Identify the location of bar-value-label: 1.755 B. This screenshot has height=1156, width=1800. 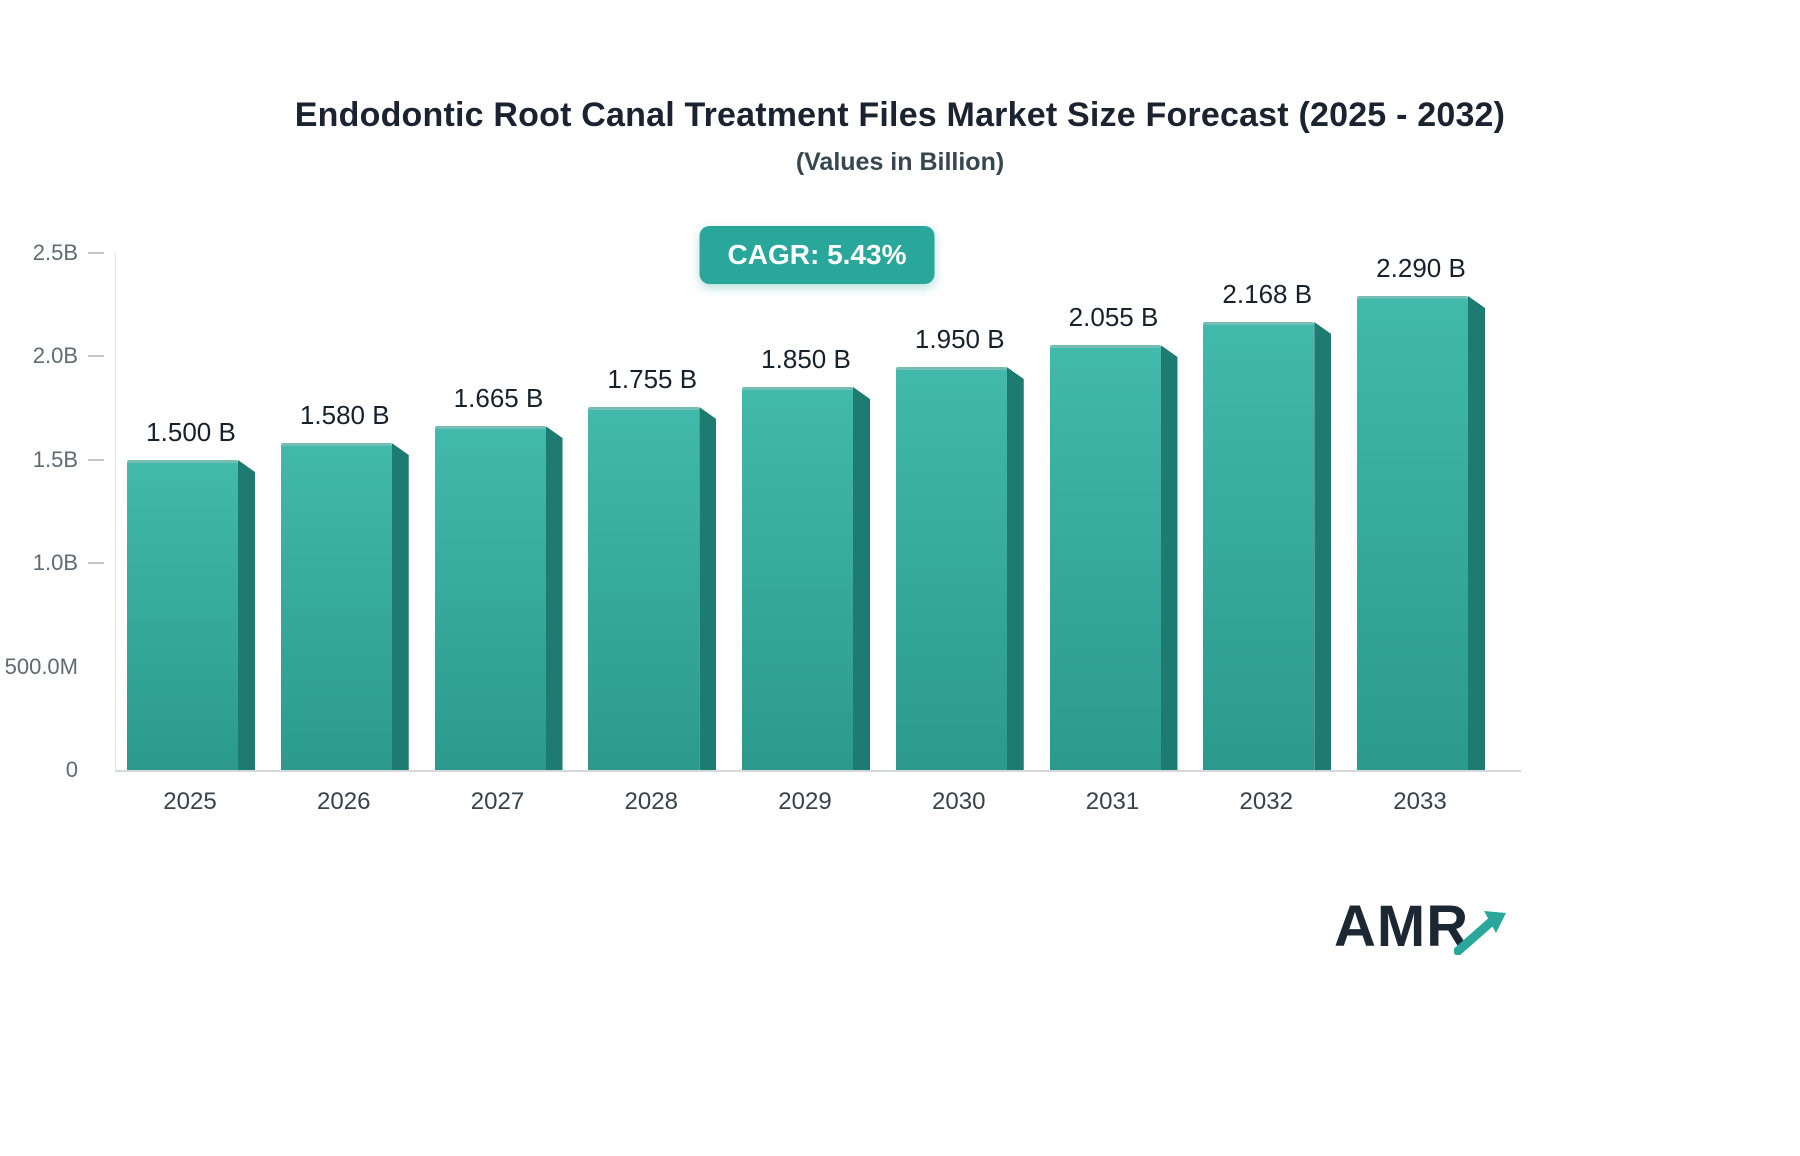
(652, 379).